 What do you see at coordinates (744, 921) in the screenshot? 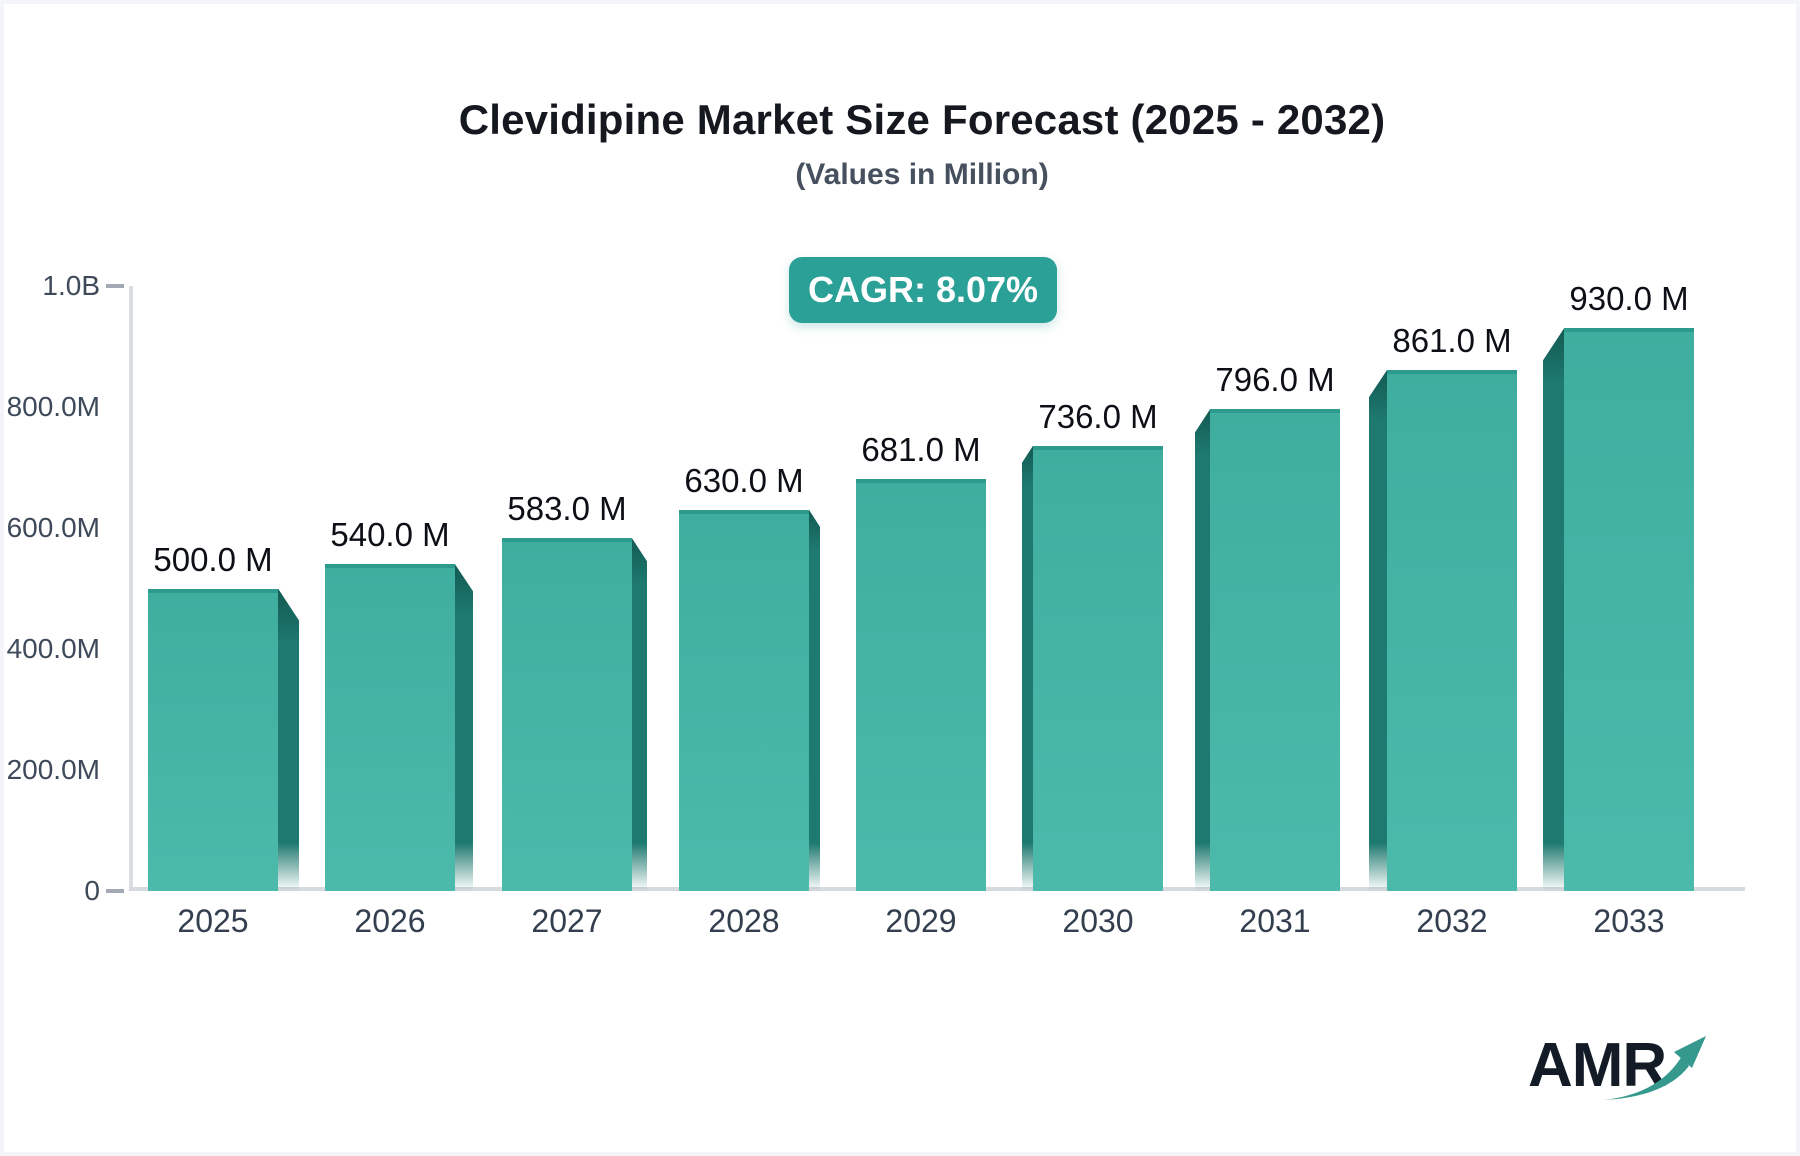
I see `x-tick-label: 2028` at bounding box center [744, 921].